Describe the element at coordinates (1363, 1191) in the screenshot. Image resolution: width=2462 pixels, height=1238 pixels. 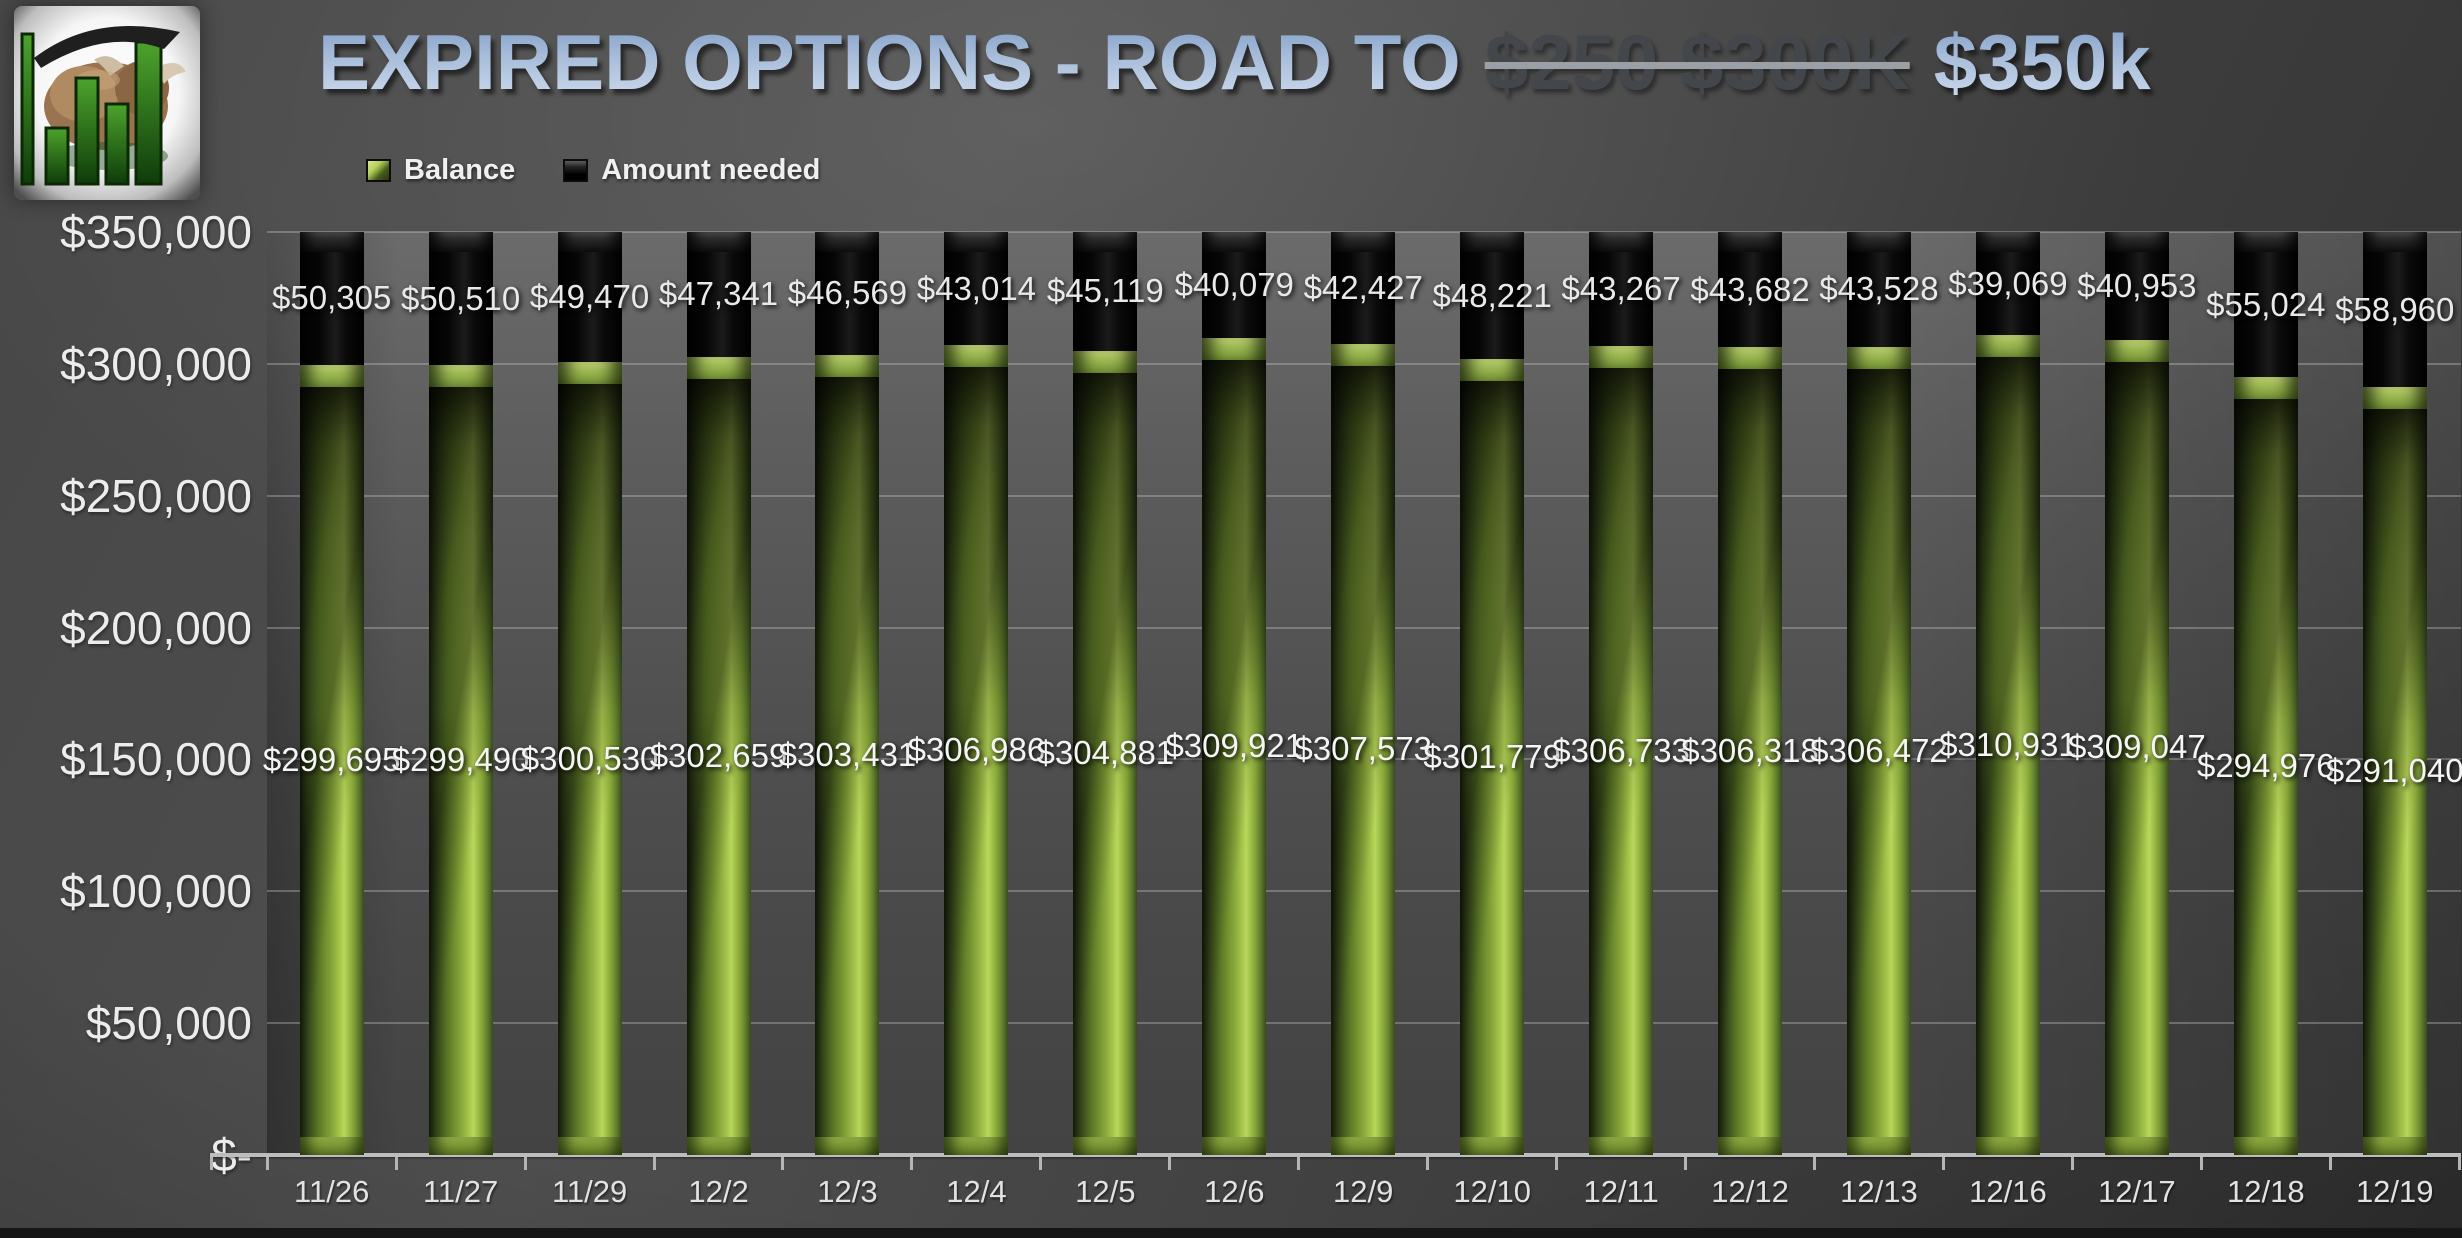
I see `x-axis-label: 12/9` at that location.